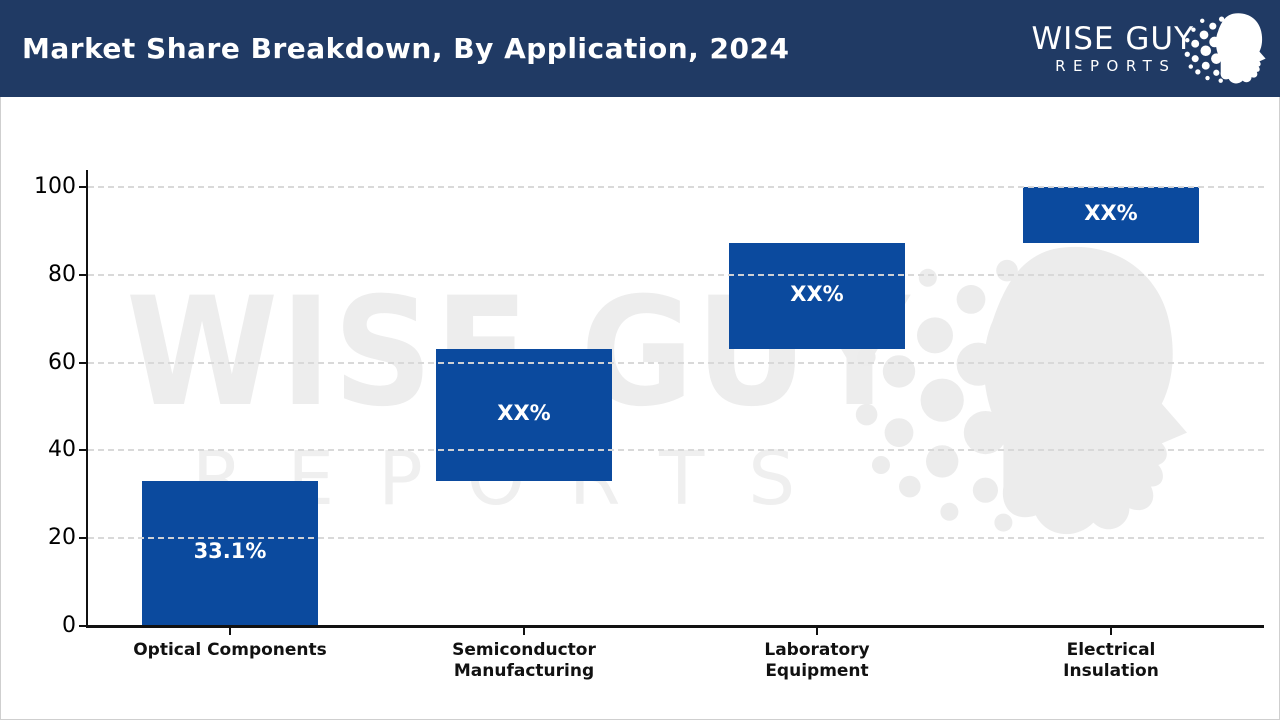 The height and width of the screenshot is (720, 1280). Describe the element at coordinates (62, 274) in the screenshot. I see `y-tick-label: 80` at that location.